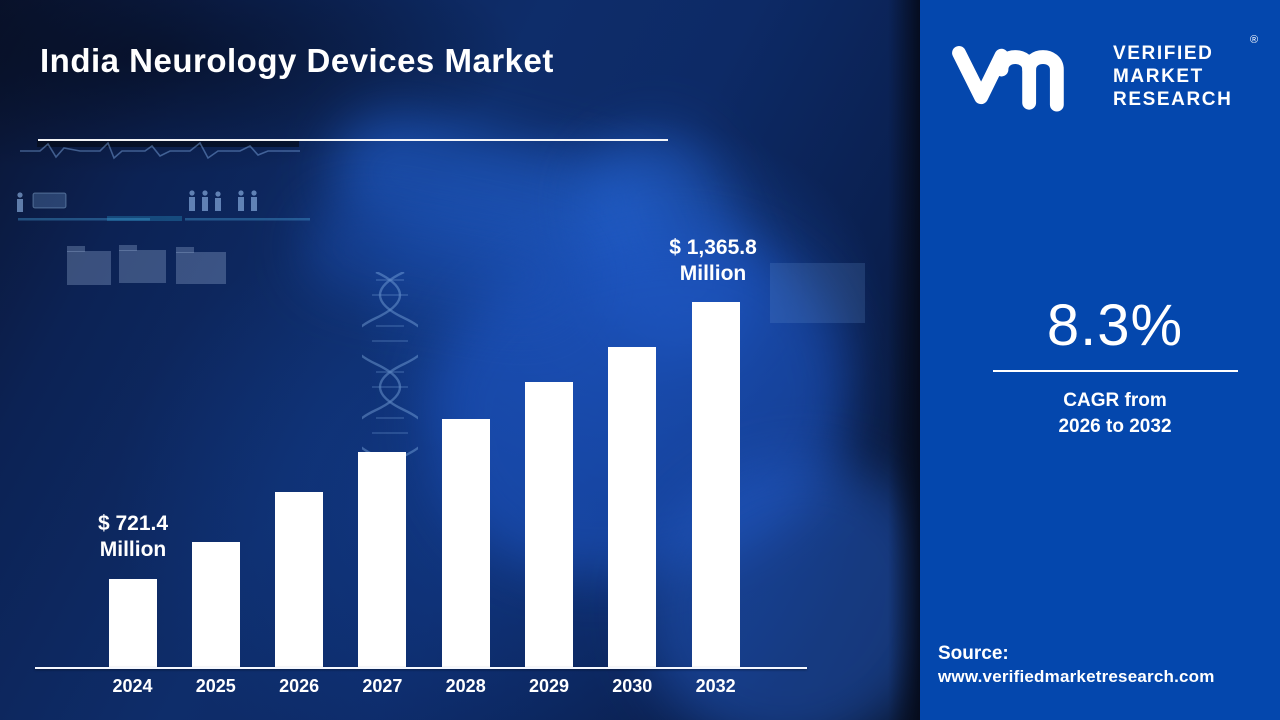 This screenshot has height=720, width=1280. Describe the element at coordinates (1163, 53) in the screenshot. I see `brand-name-line: VERIFIED` at that location.